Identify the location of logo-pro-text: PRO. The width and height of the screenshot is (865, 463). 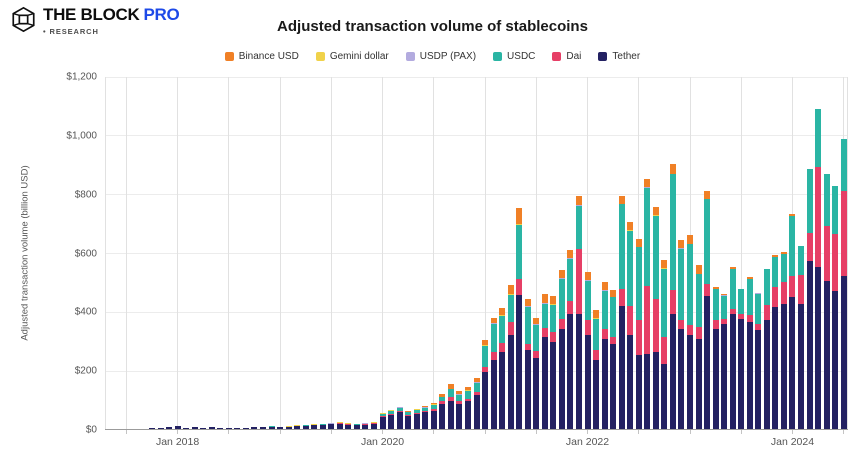
(161, 14).